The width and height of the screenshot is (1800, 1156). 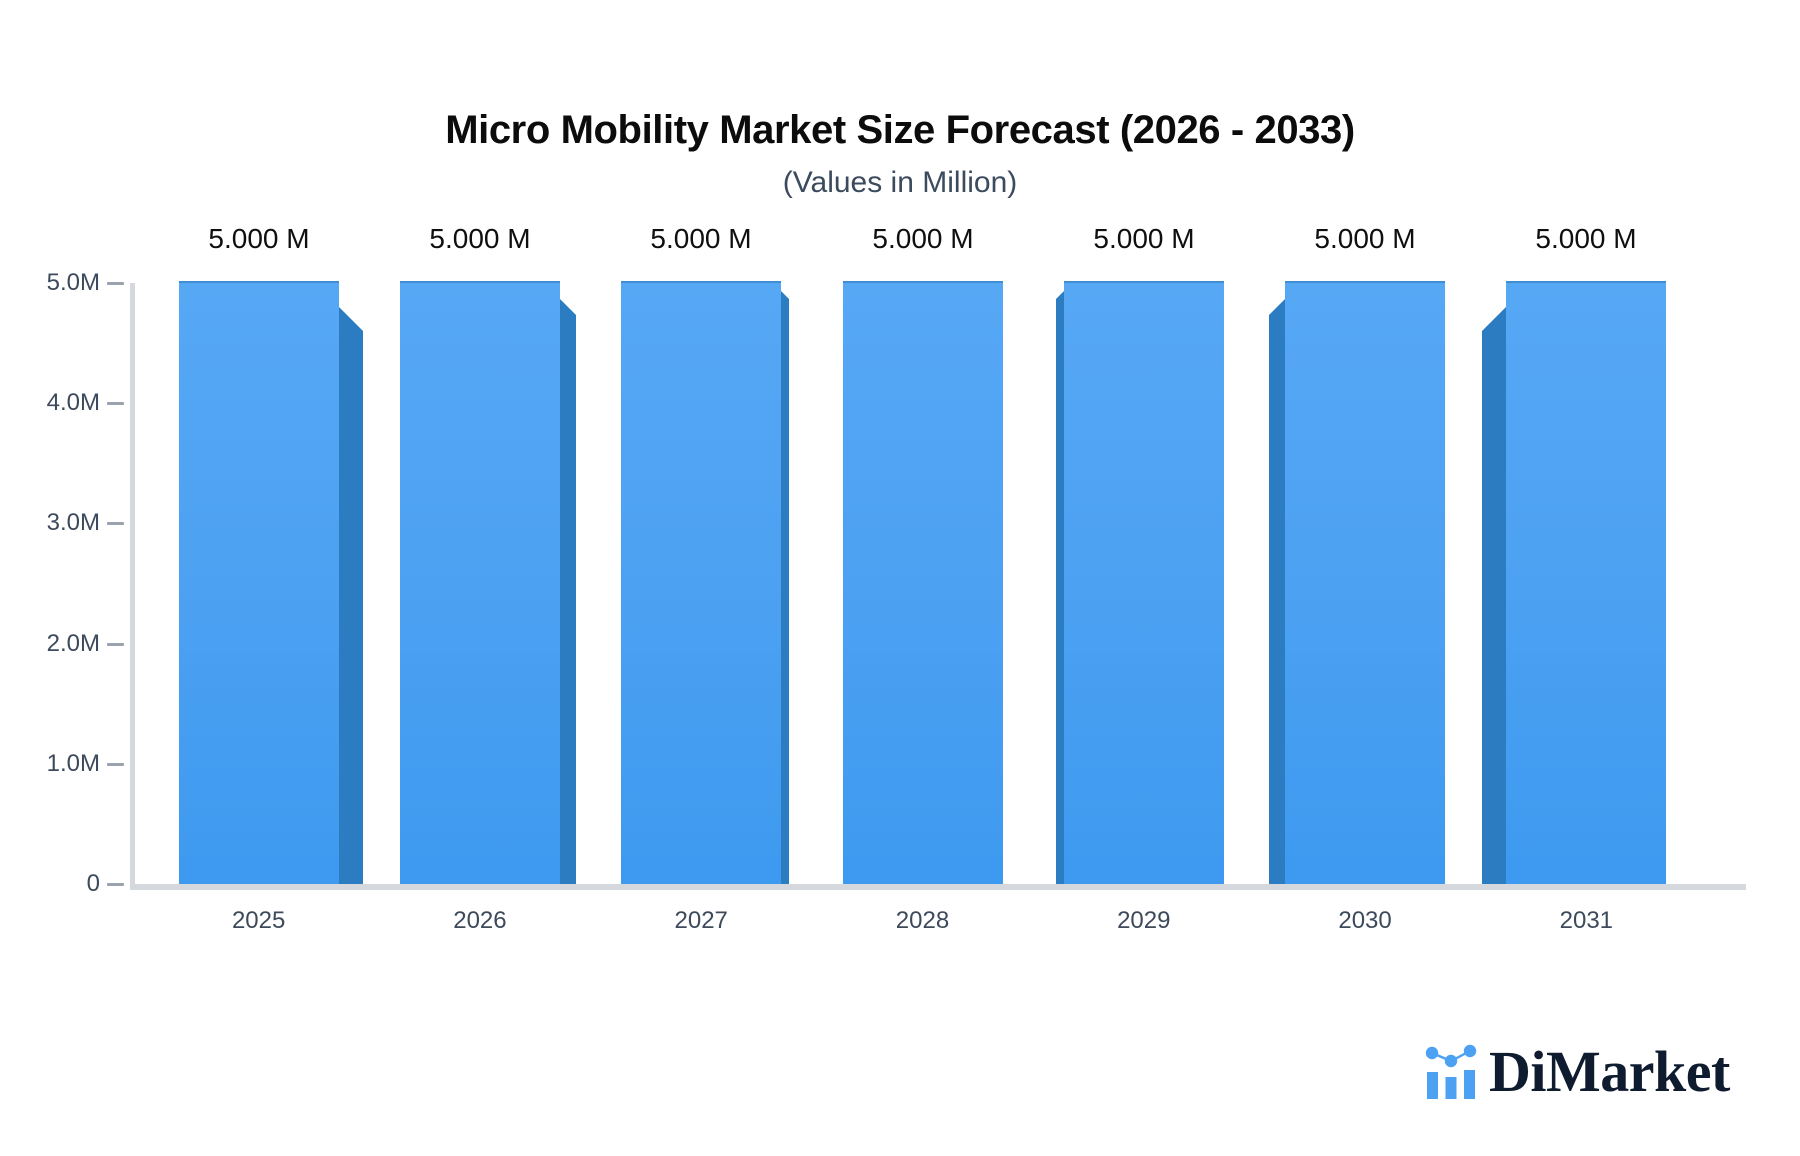 What do you see at coordinates (938, 887) in the screenshot?
I see `x-axis-line` at bounding box center [938, 887].